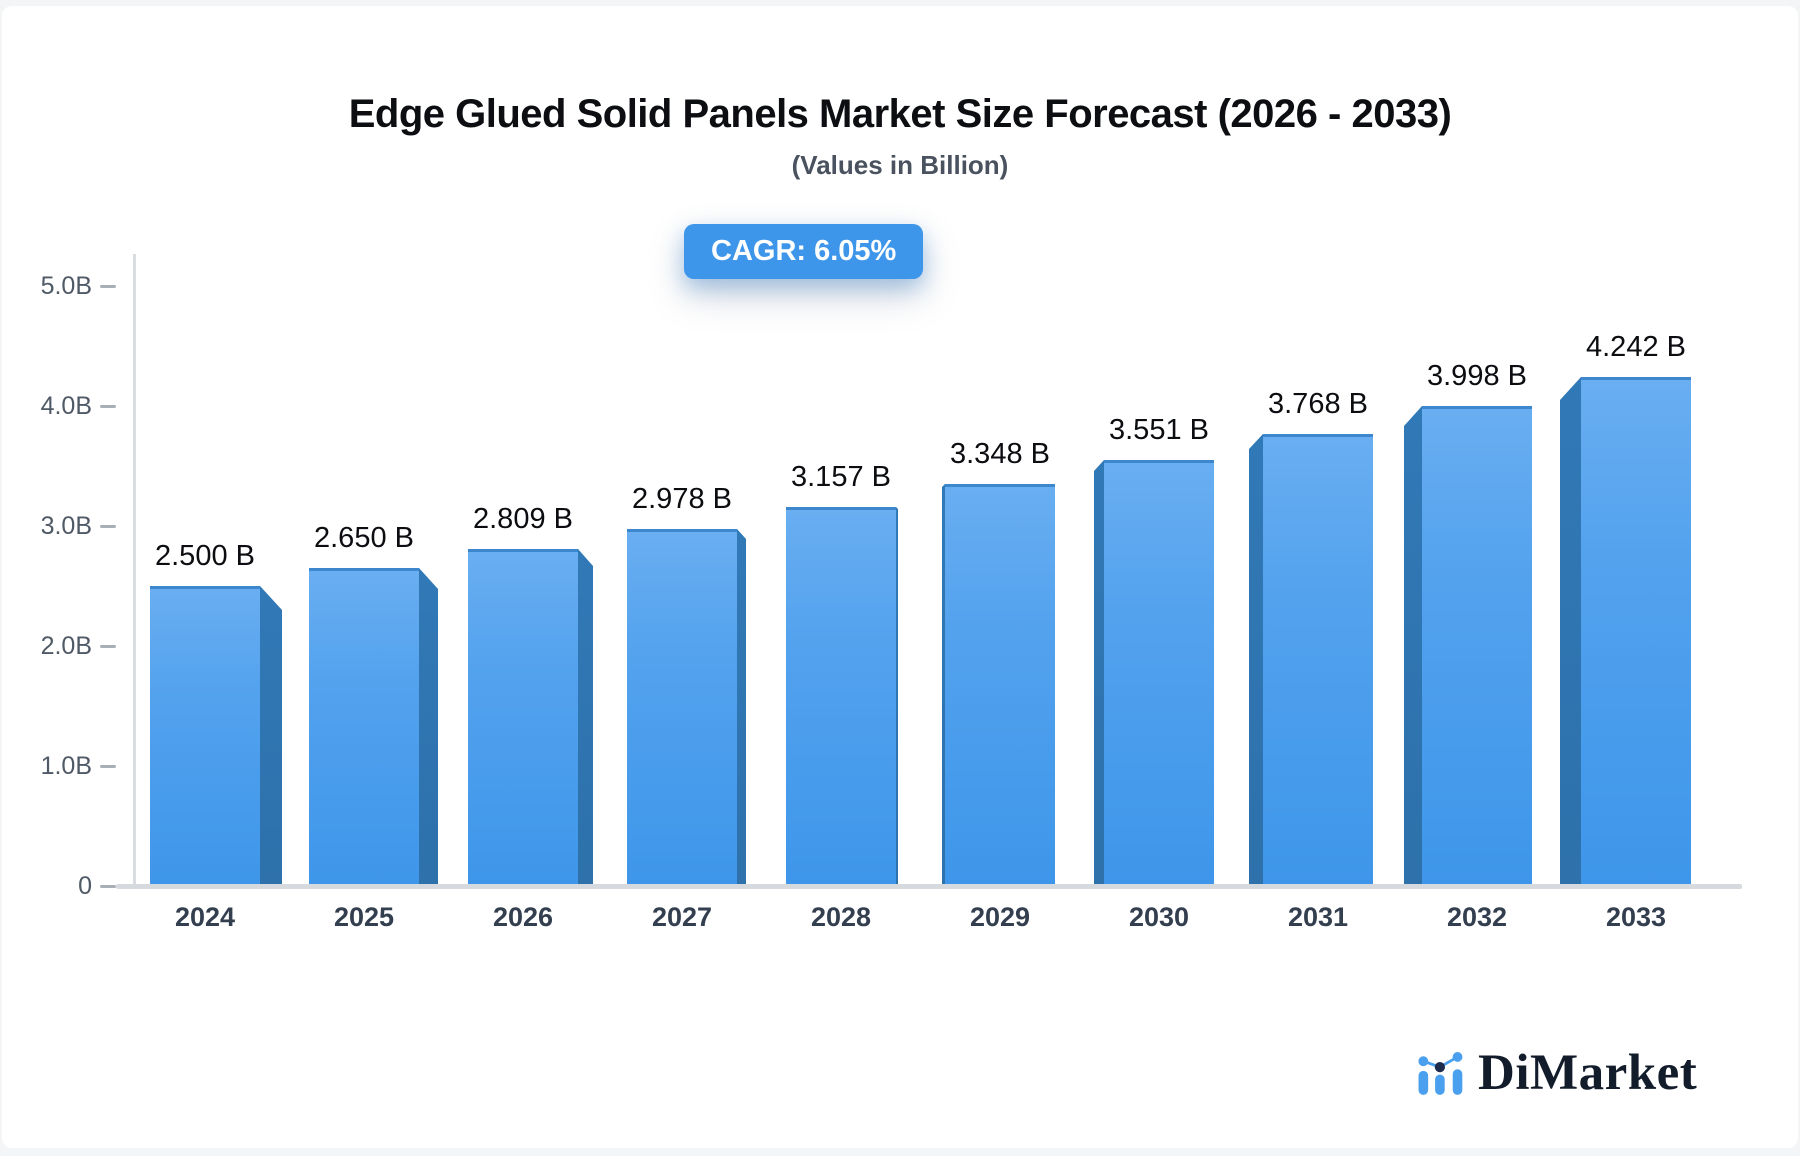 This screenshot has width=1800, height=1156. Describe the element at coordinates (1413, 647) in the screenshot. I see `bar-side-2032` at that location.